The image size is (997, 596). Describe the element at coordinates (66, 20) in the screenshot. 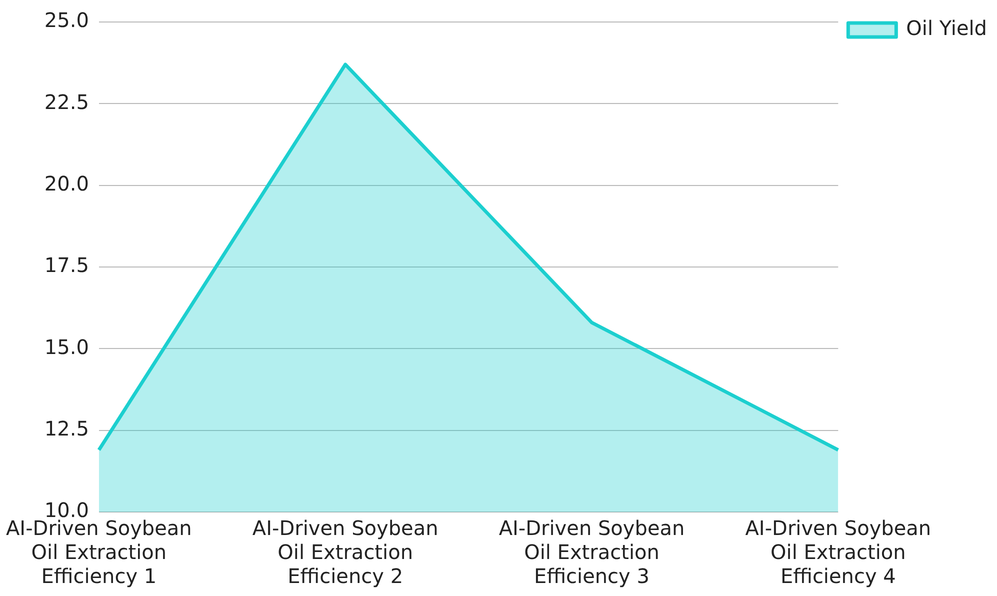

I see `y-tick-label: 25.0` at that location.